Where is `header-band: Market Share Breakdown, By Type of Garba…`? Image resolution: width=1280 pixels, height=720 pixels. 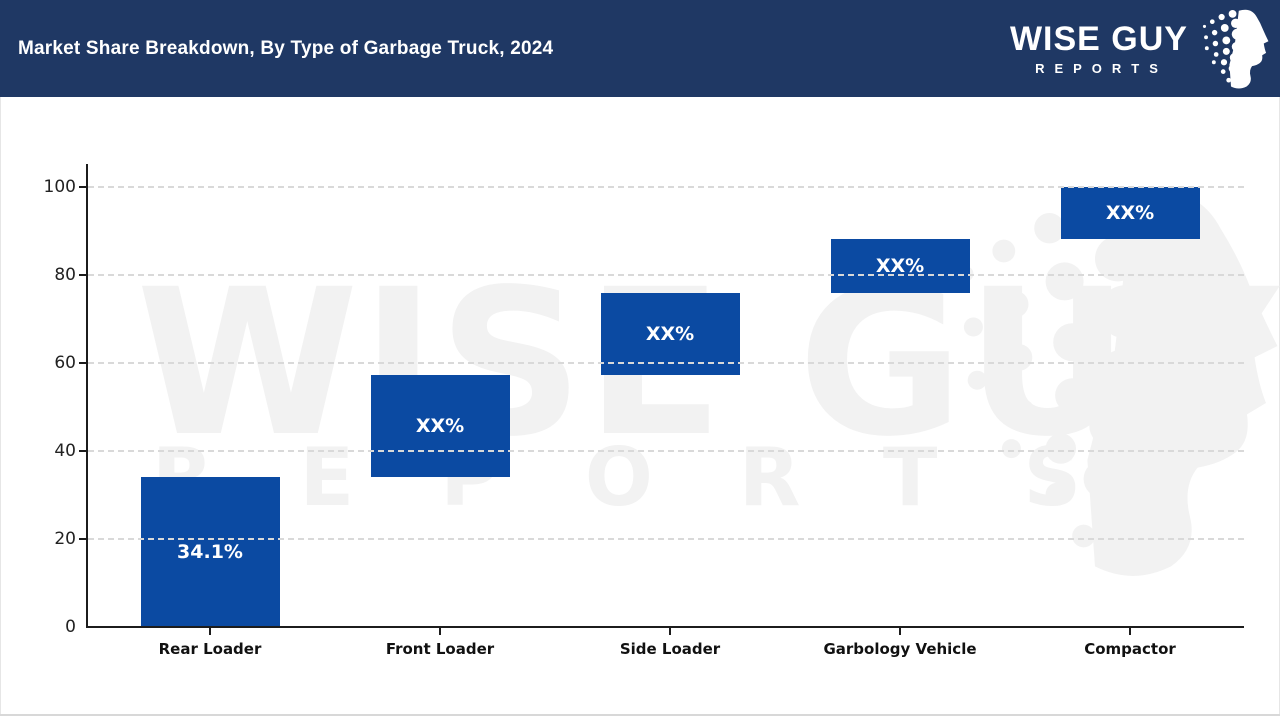
header-band: Market Share Breakdown, By Type of Garba… is located at coordinates (640, 48).